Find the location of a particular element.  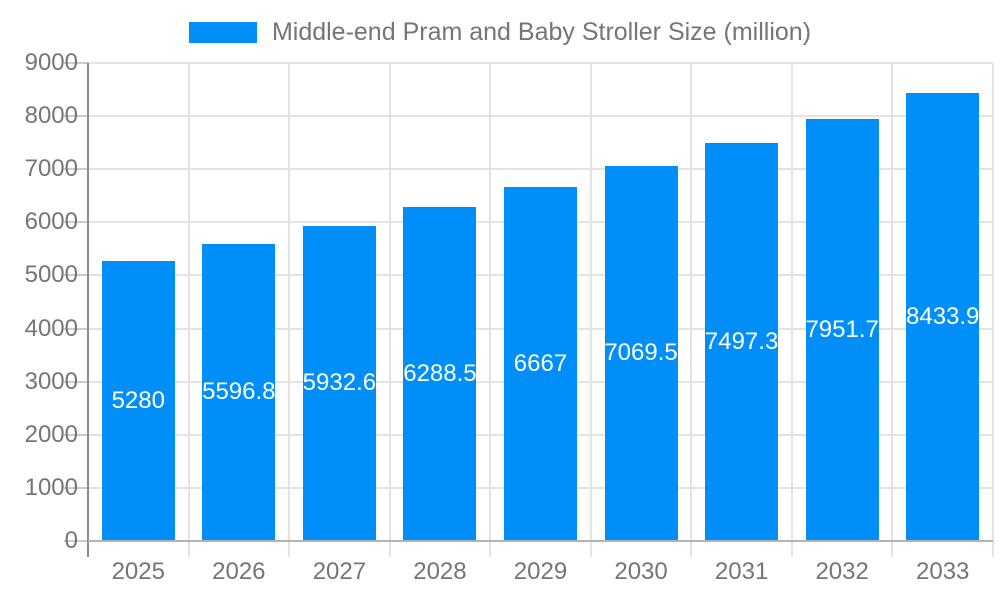

bar-value-label: 7069.5 is located at coordinates (641, 353).